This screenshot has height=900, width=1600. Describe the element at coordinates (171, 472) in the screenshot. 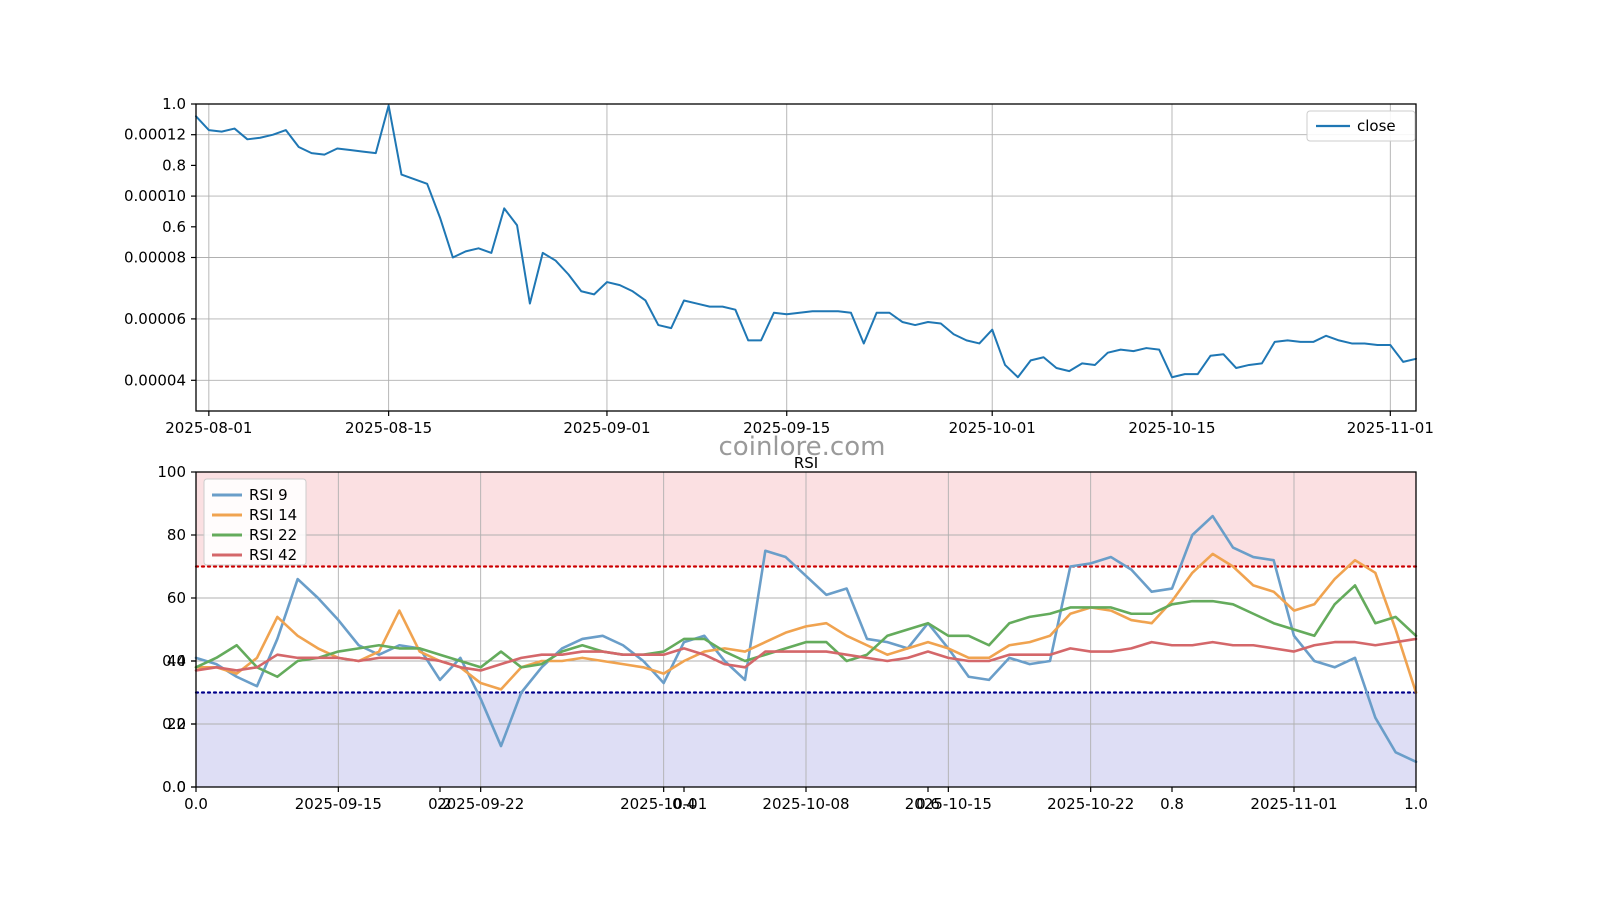

I see `rsi-y-tick-label: 100` at that location.